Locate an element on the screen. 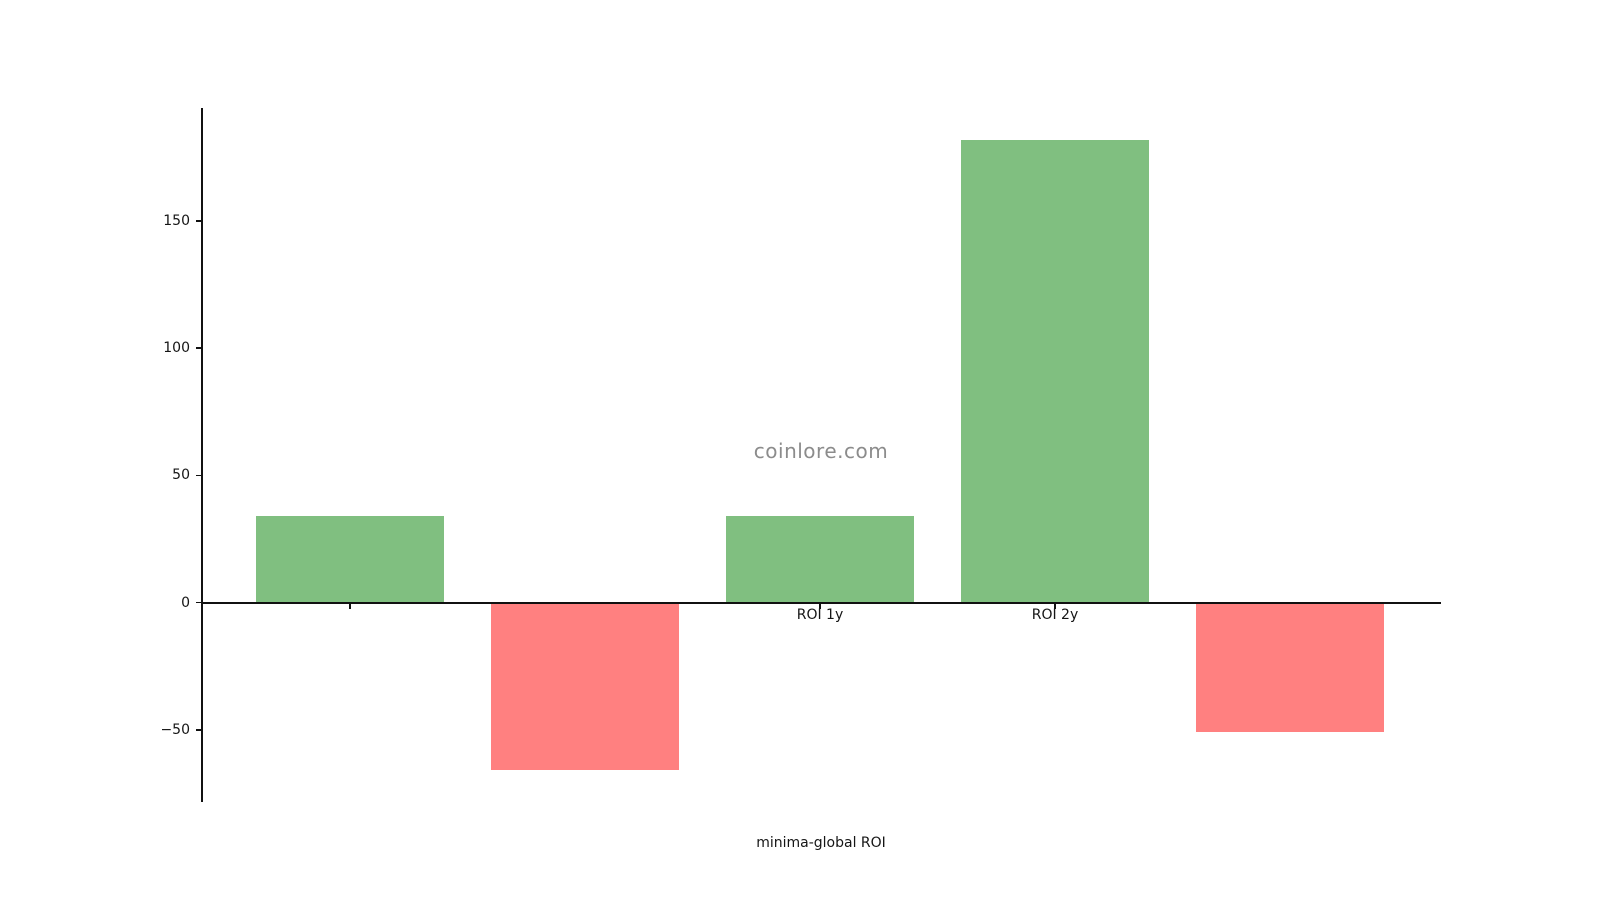 The image size is (1600, 900). y-tick-label: 150 is located at coordinates (176, 220).